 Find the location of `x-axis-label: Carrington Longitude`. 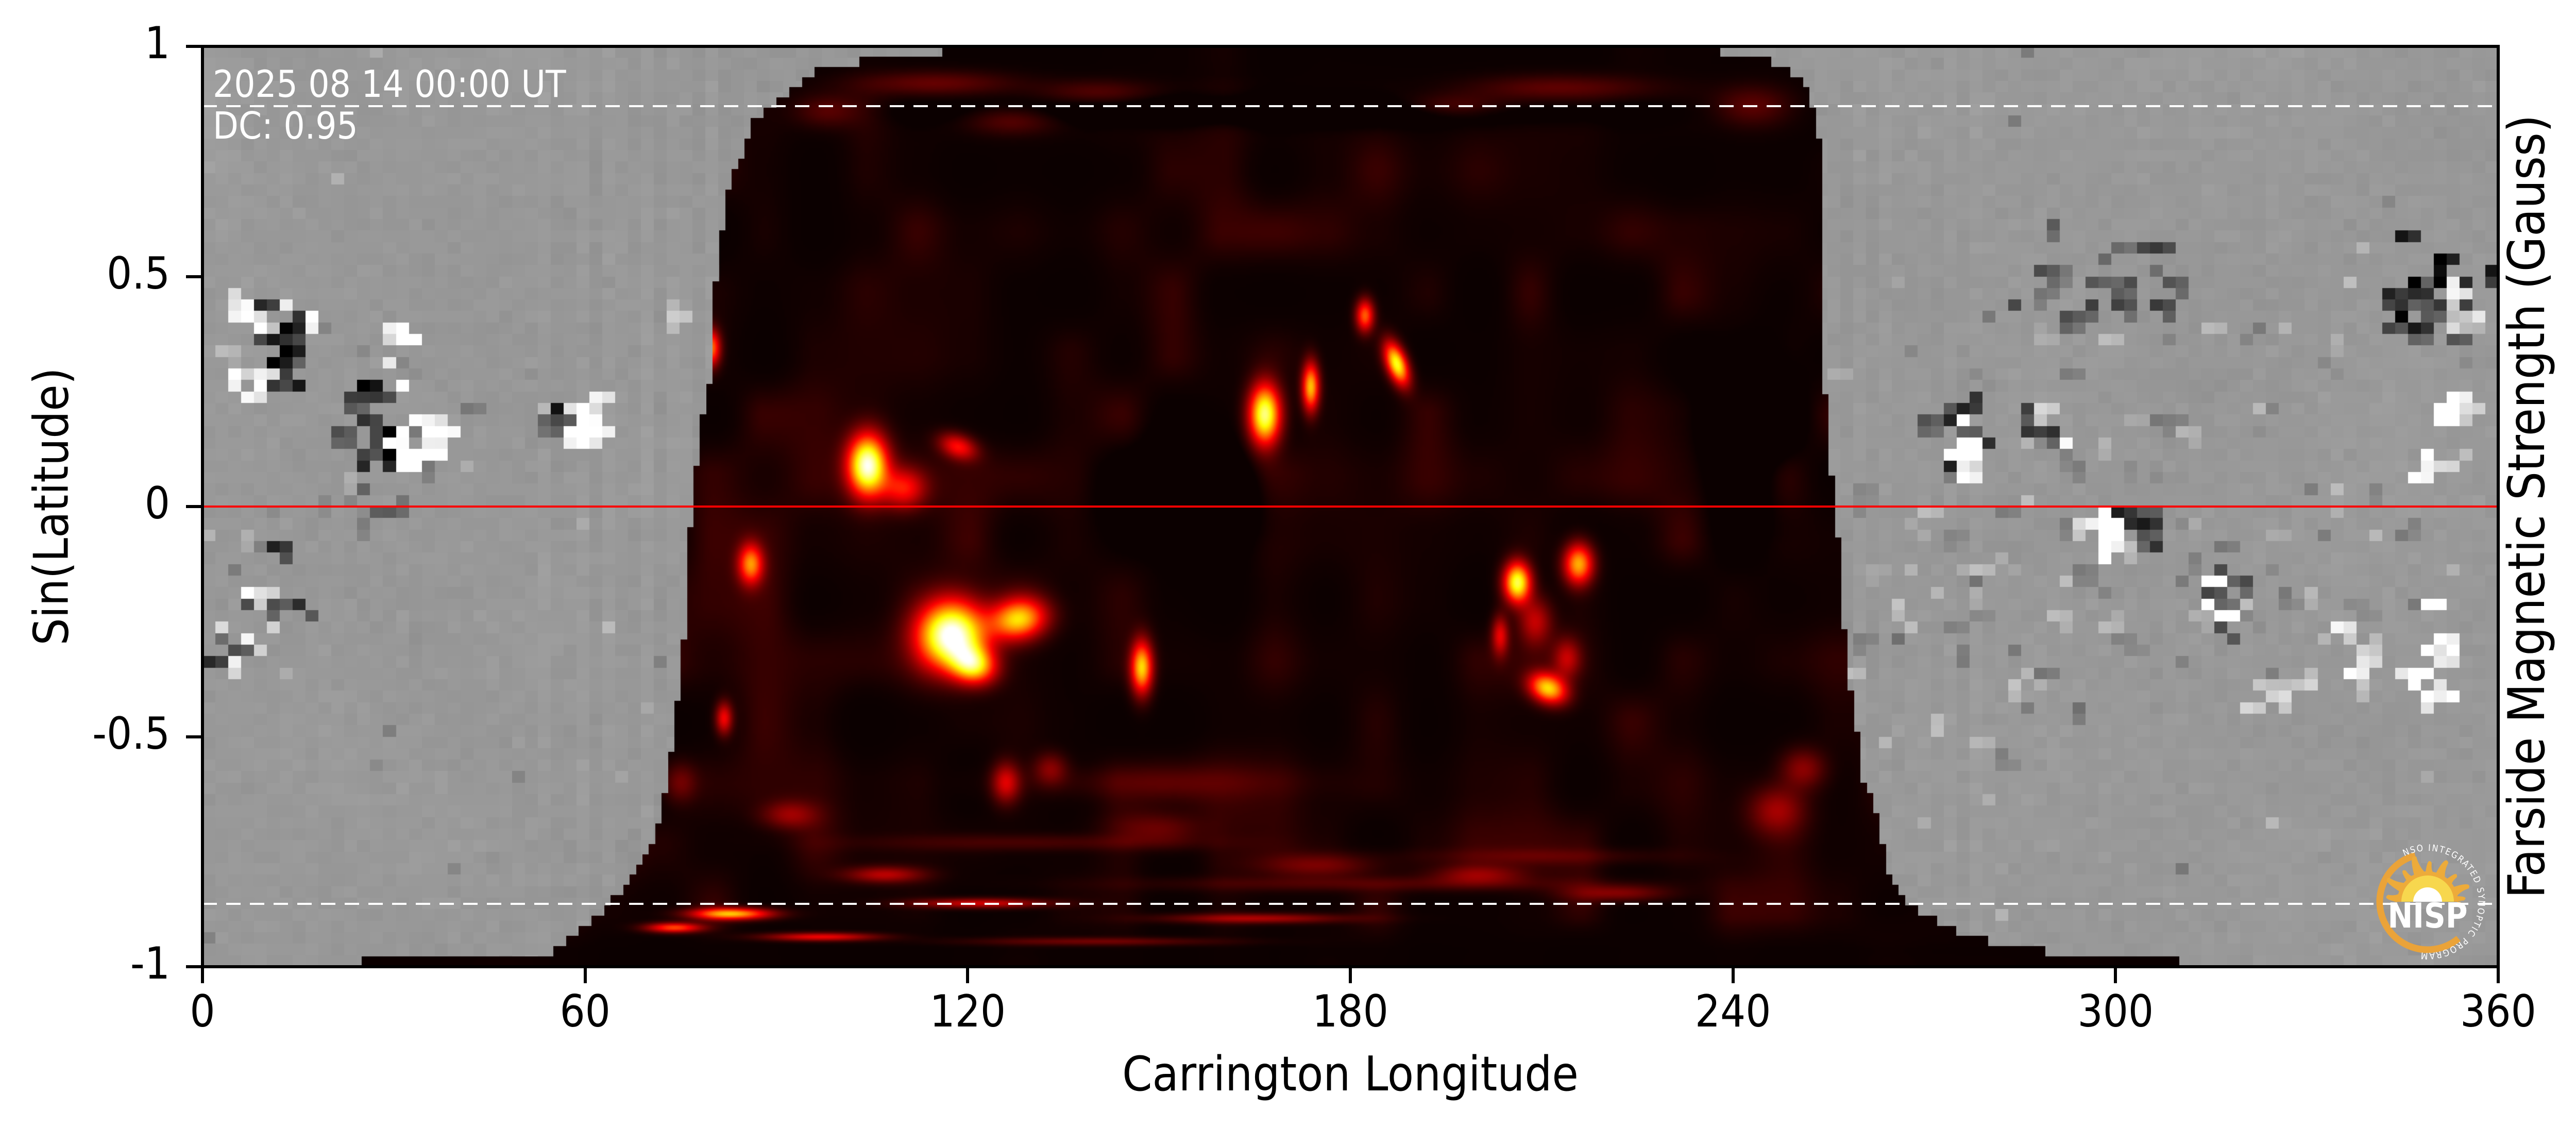

x-axis-label: Carrington Longitude is located at coordinates (1350, 1074).